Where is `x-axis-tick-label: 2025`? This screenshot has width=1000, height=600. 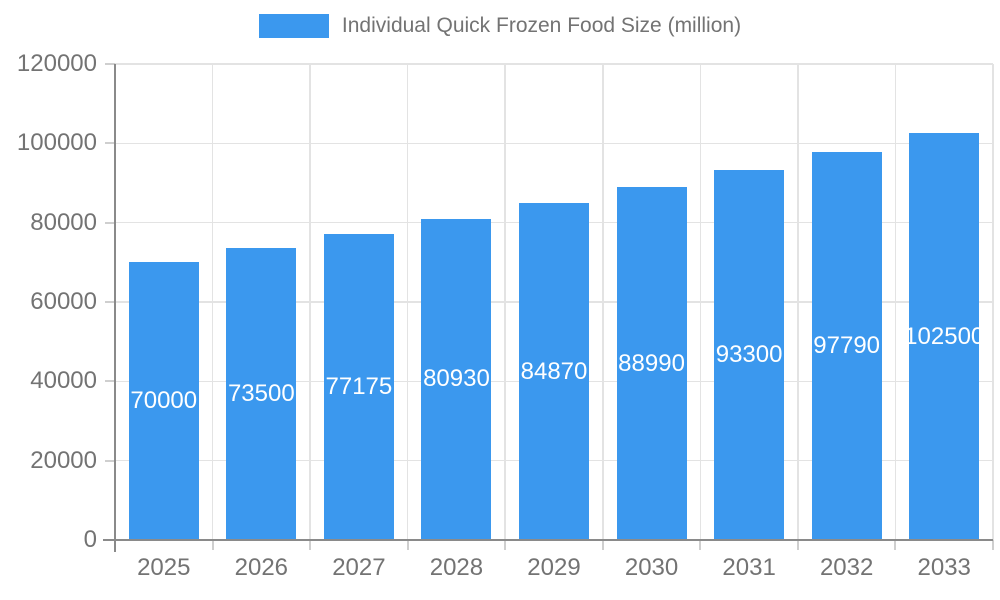
x-axis-tick-label: 2025 is located at coordinates (164, 567).